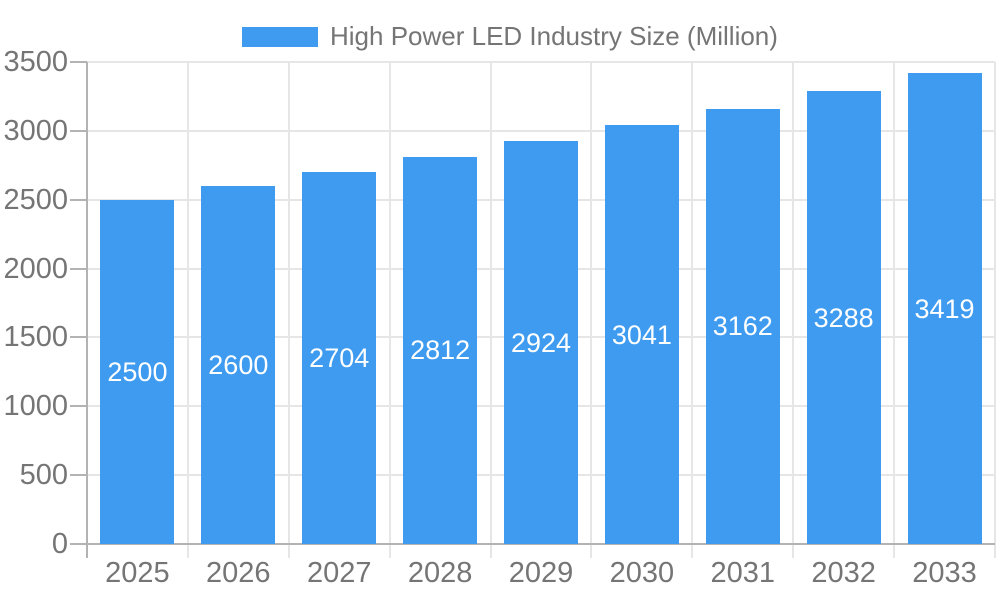  I want to click on bar-value-label: 3041, so click(641, 334).